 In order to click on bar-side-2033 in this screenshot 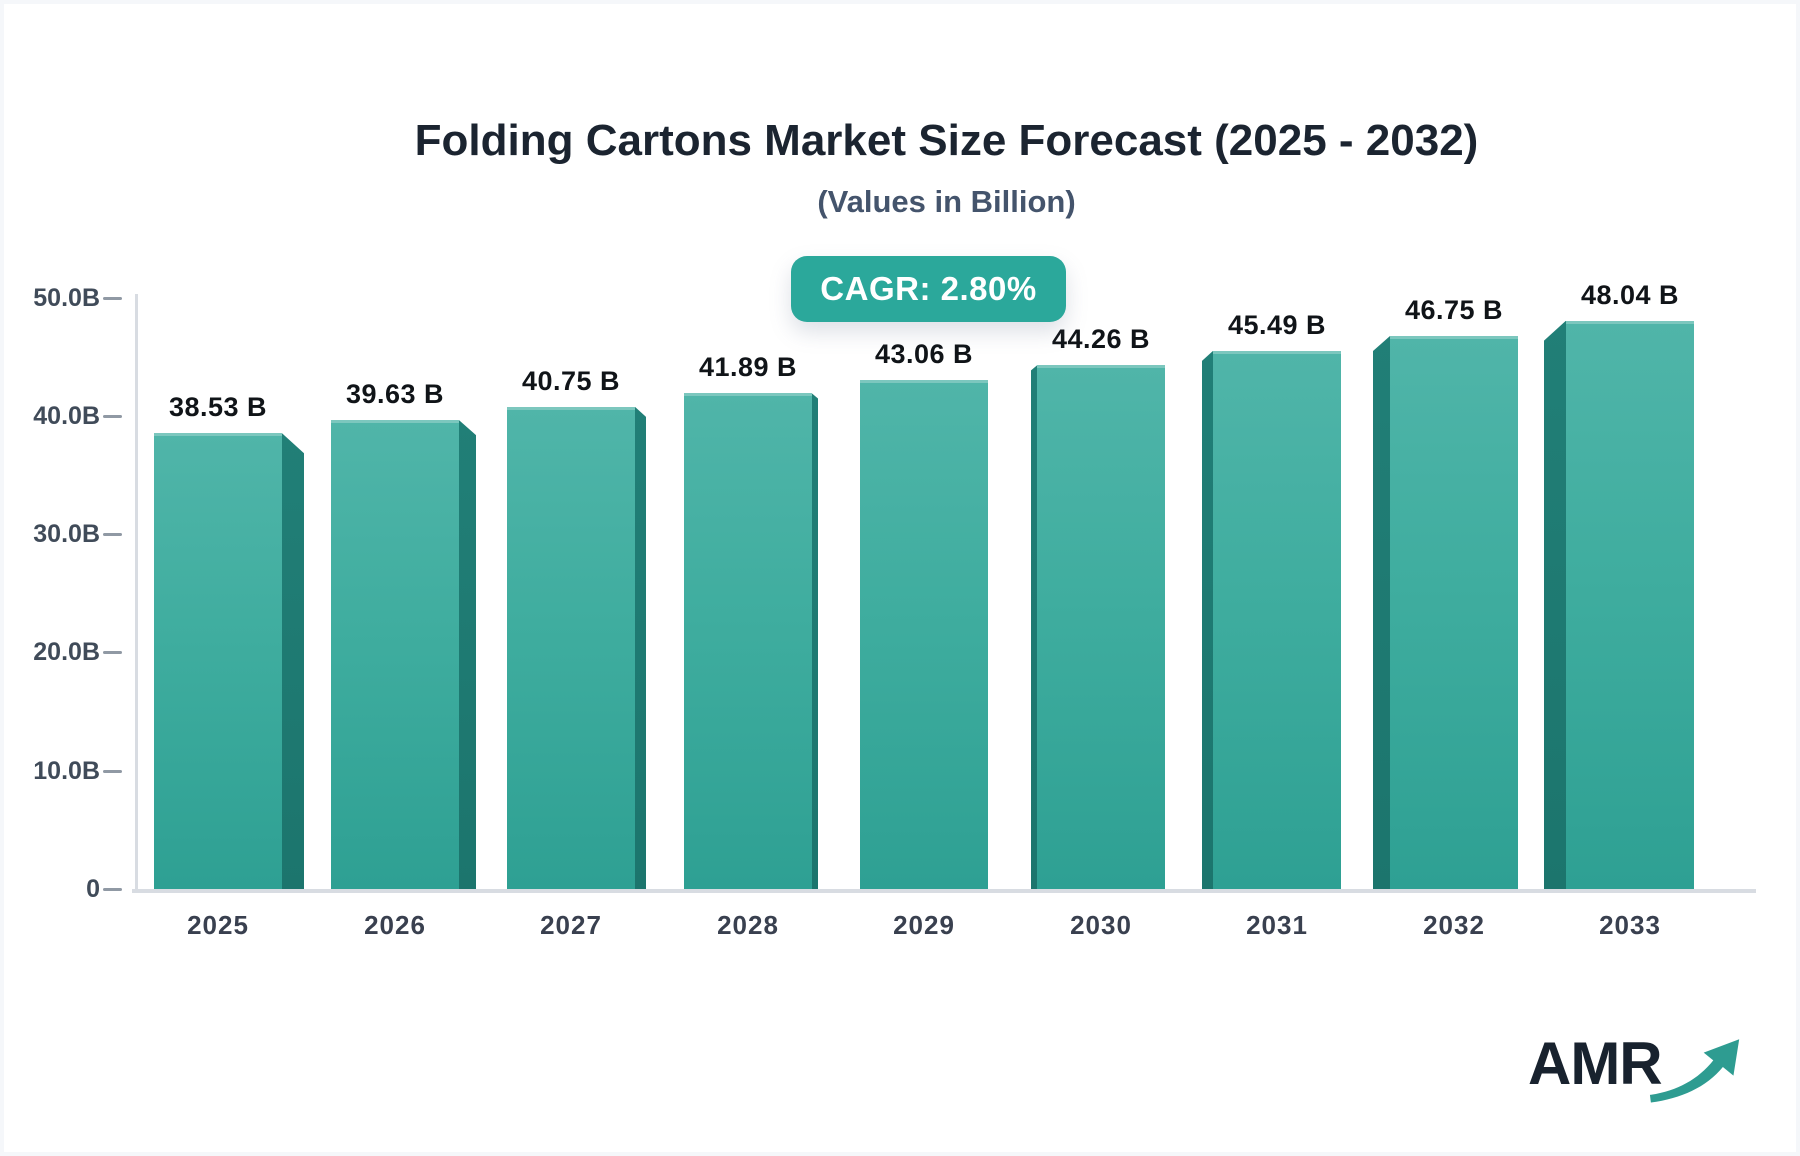, I will do `click(1555, 604)`.